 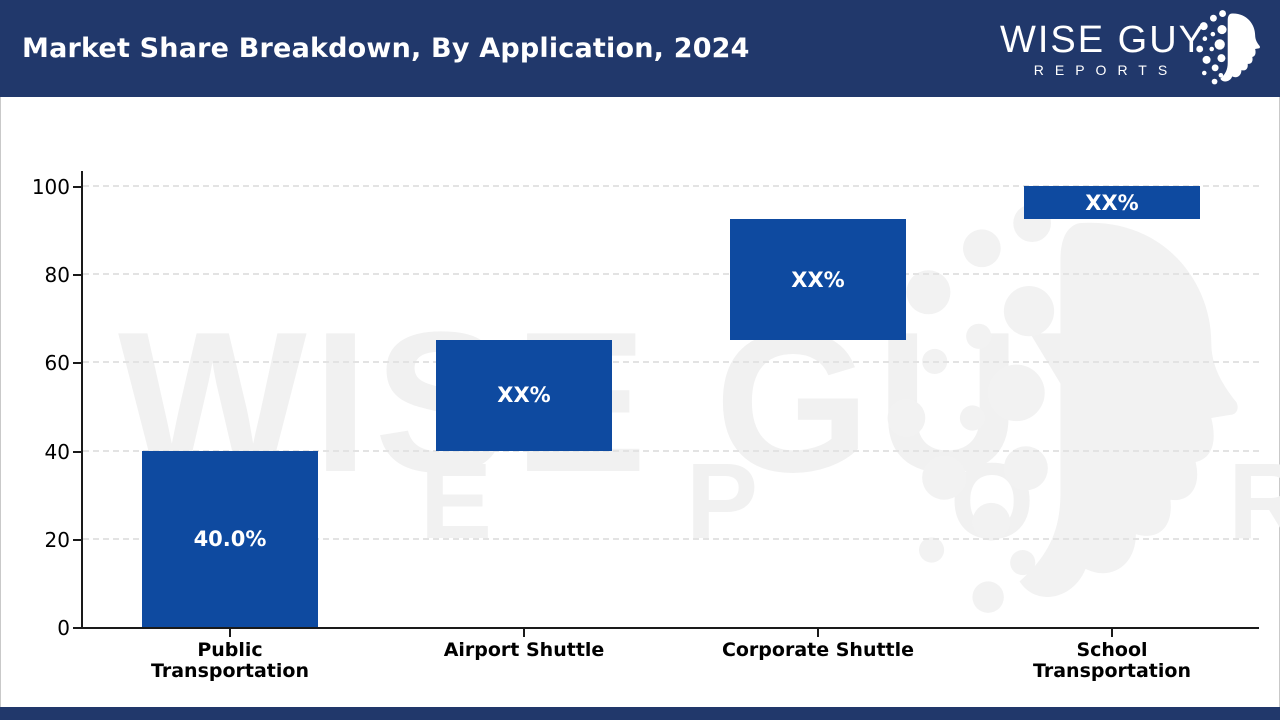 What do you see at coordinates (1228, 47) in the screenshot?
I see `brand-face-icon` at bounding box center [1228, 47].